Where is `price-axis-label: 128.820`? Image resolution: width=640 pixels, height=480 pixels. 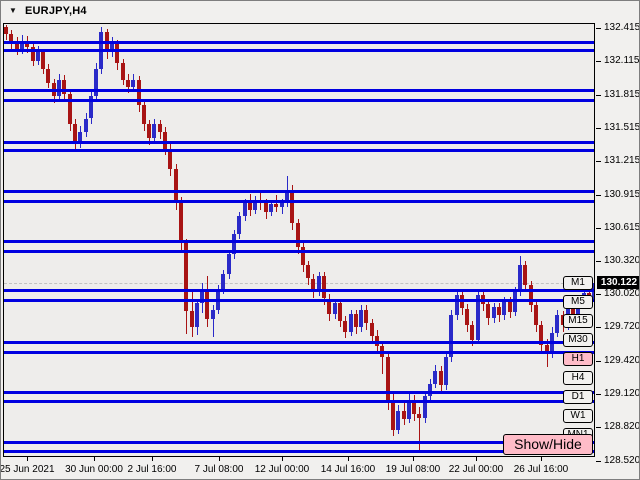
price-axis-label: 128.820 is located at coordinates (622, 427).